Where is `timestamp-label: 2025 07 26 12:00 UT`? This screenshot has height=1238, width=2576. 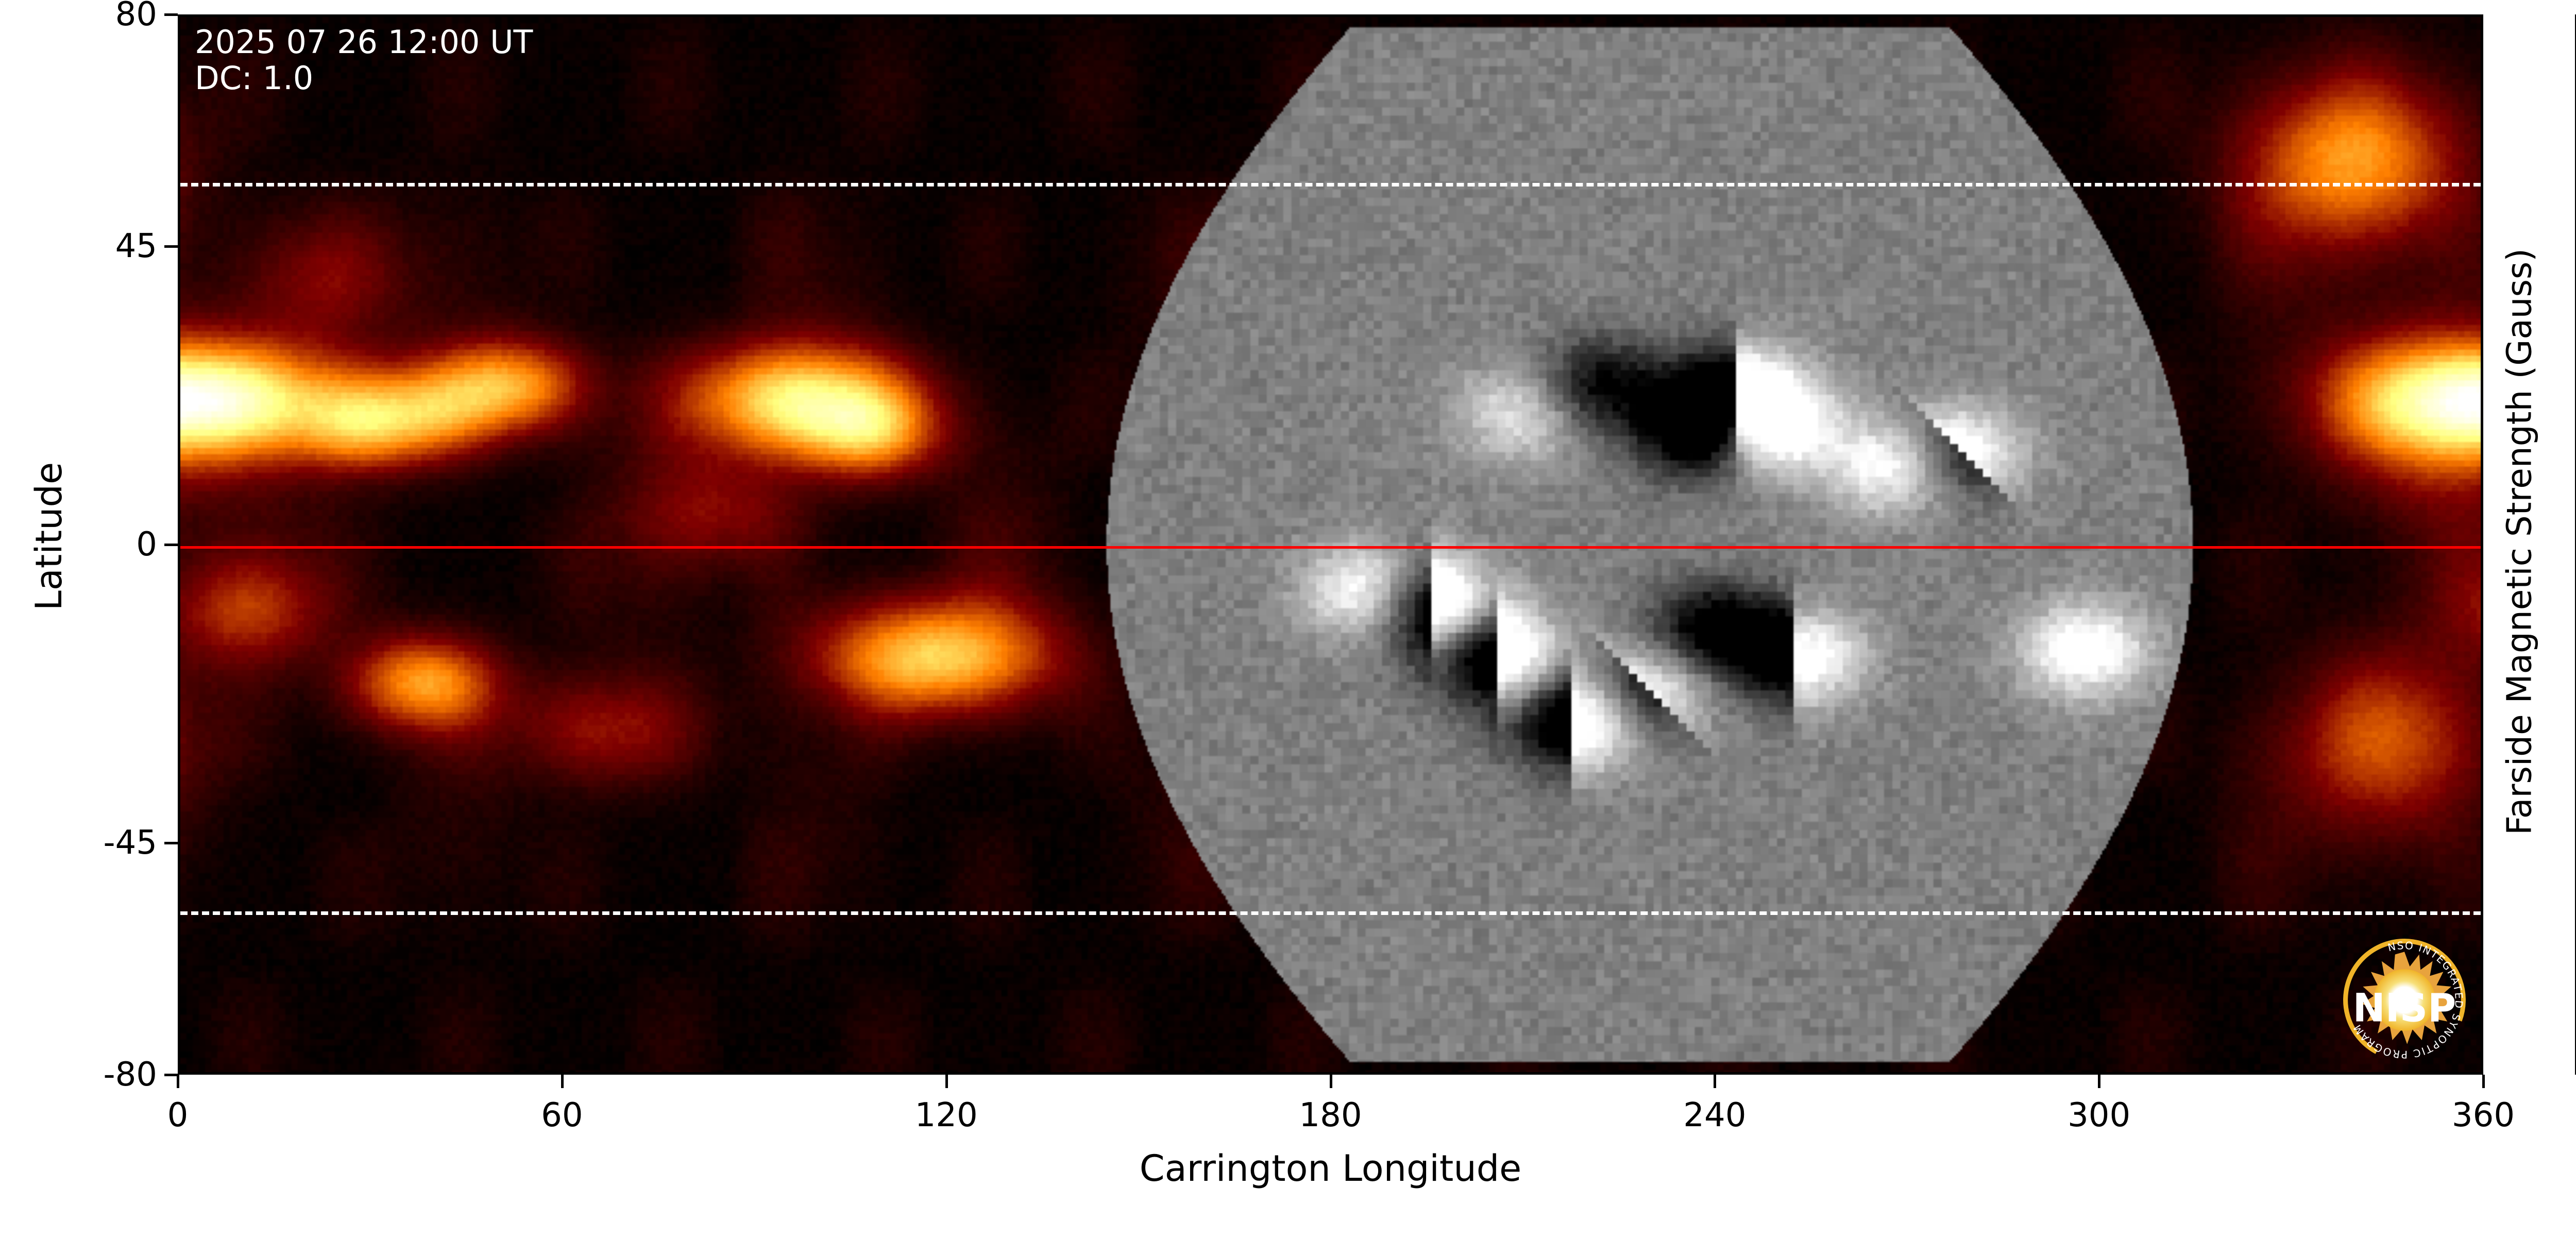 timestamp-label: 2025 07 26 12:00 UT is located at coordinates (364, 42).